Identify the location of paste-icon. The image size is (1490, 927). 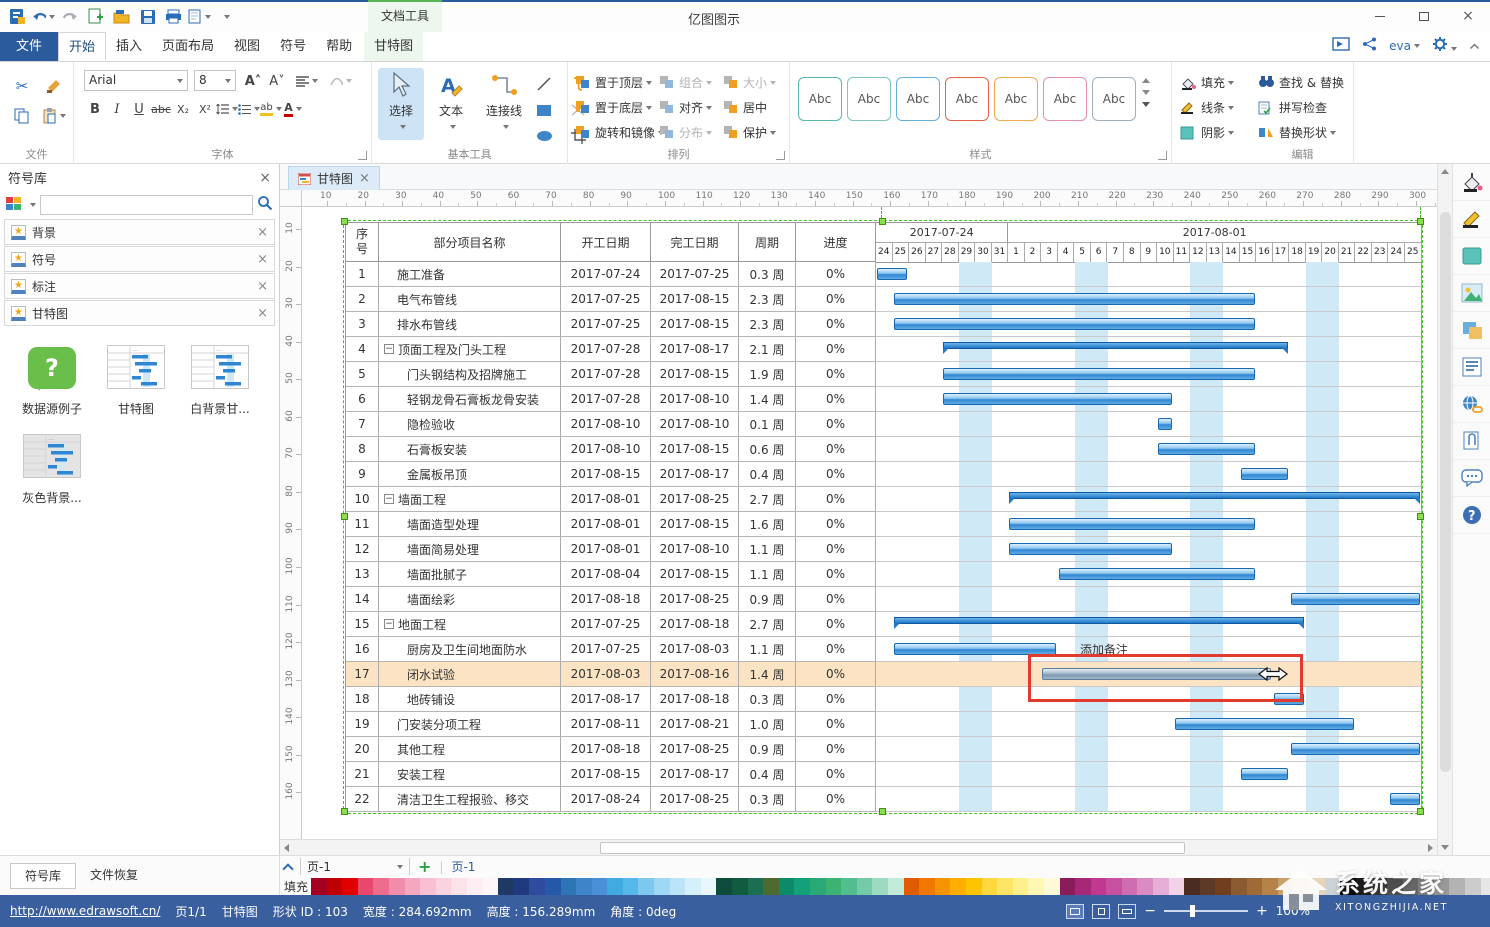
(54, 116).